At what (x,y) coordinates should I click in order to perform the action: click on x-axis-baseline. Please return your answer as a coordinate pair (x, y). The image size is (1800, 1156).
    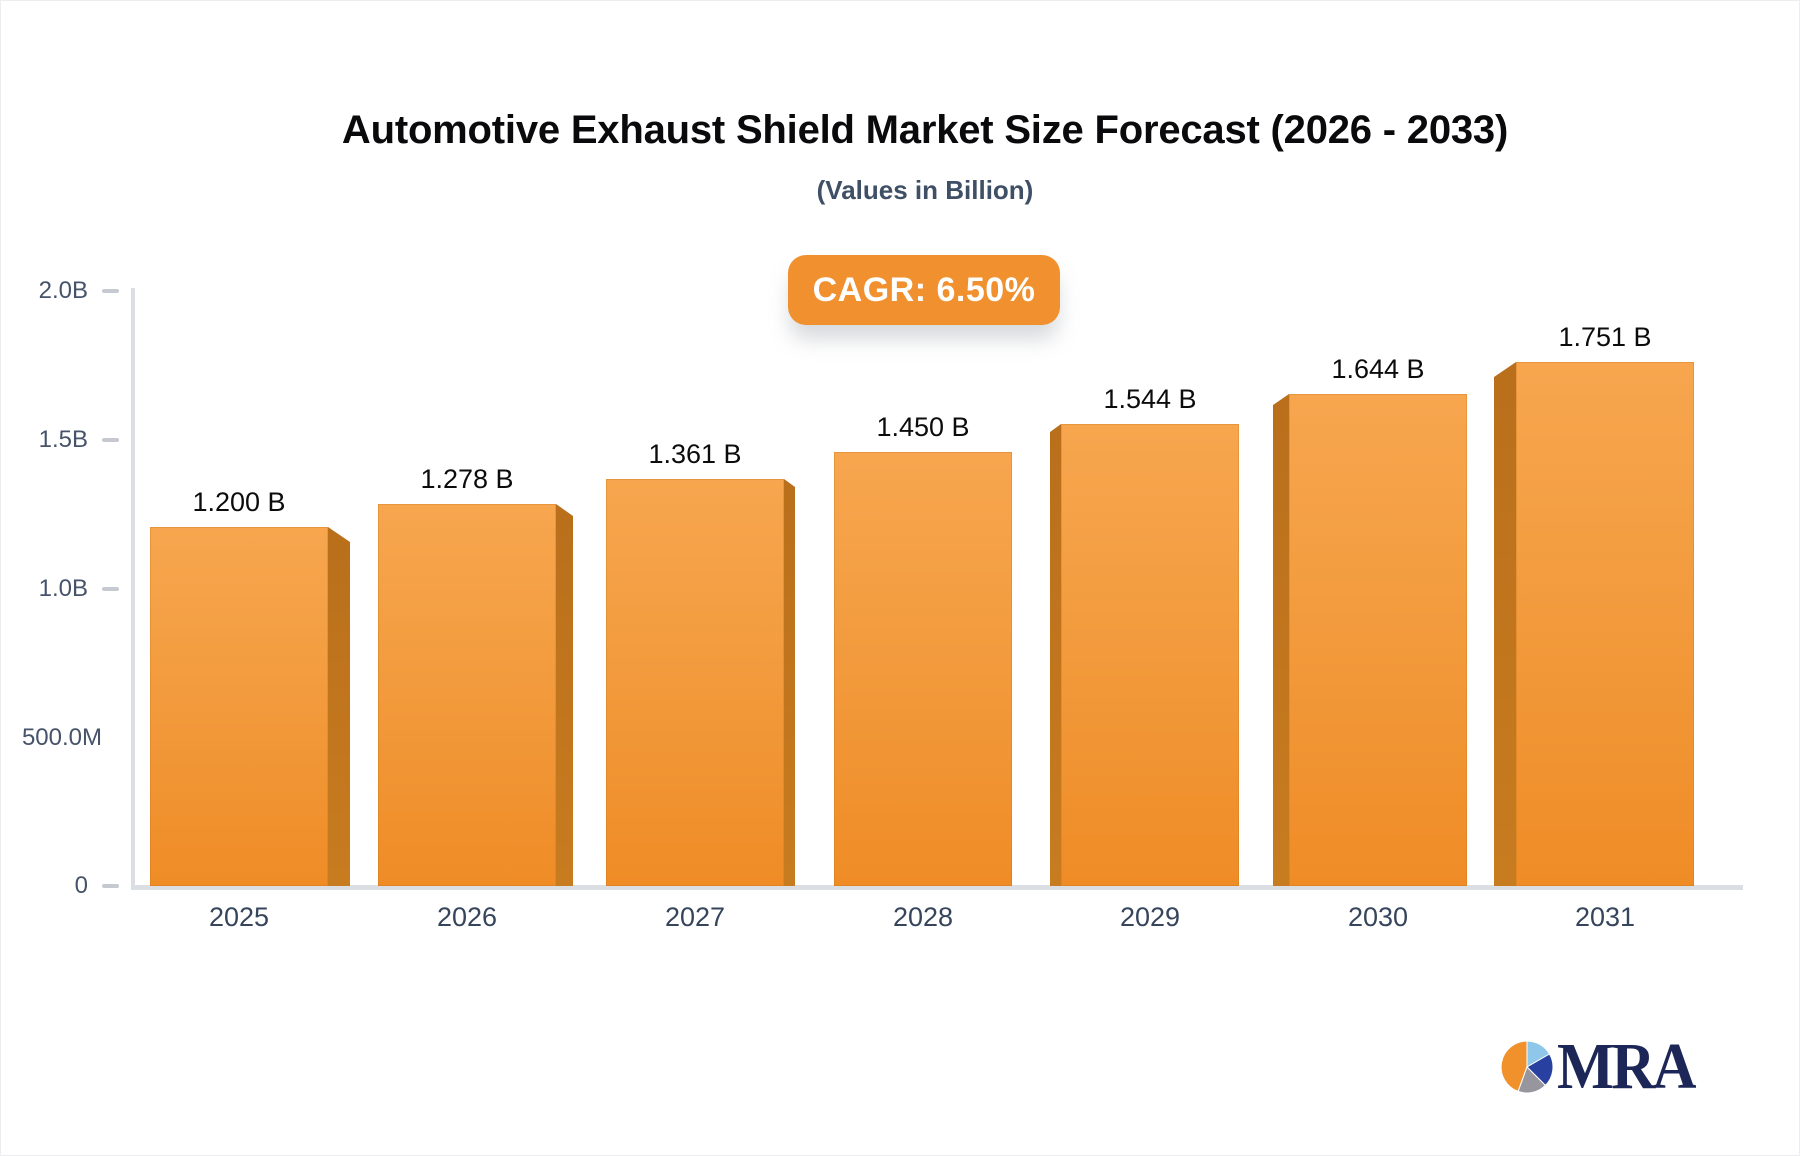
    Looking at the image, I should click on (937, 887).